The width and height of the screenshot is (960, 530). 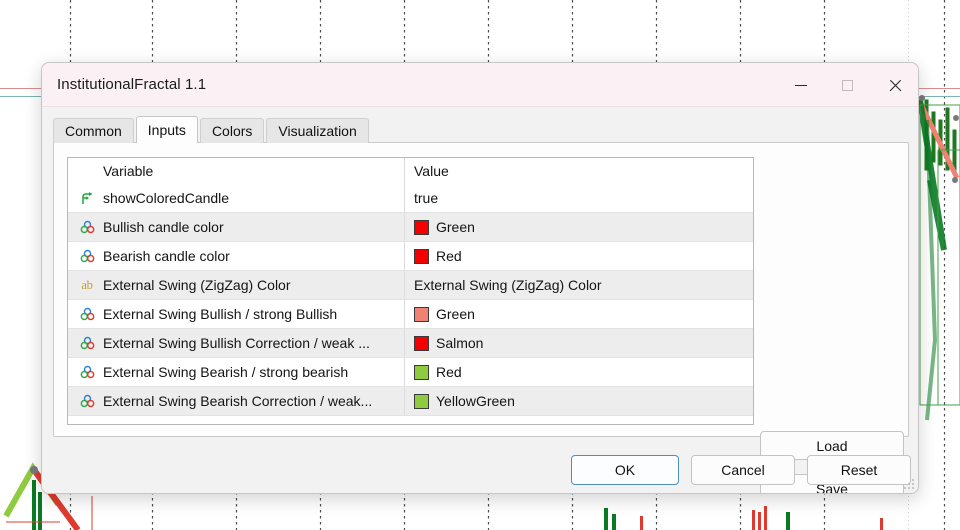 I want to click on close-icon, so click(x=894, y=85).